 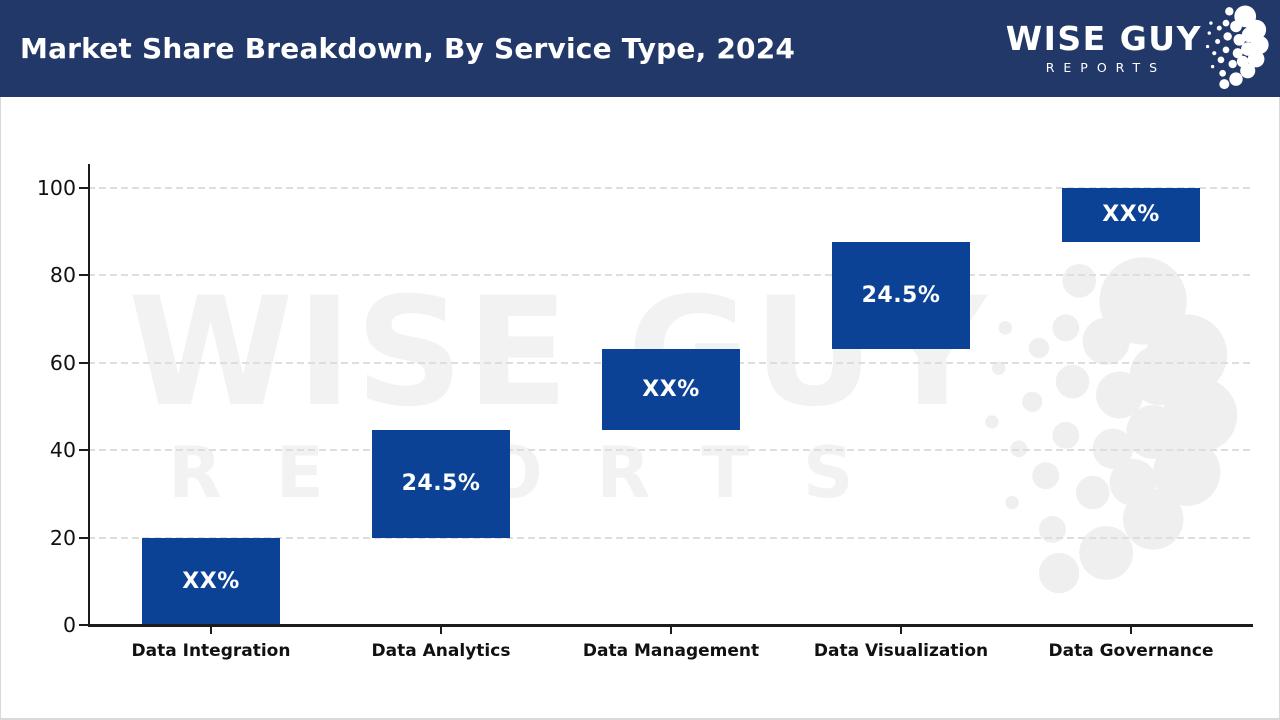 I want to click on y-tick-label: 20, so click(x=62, y=537).